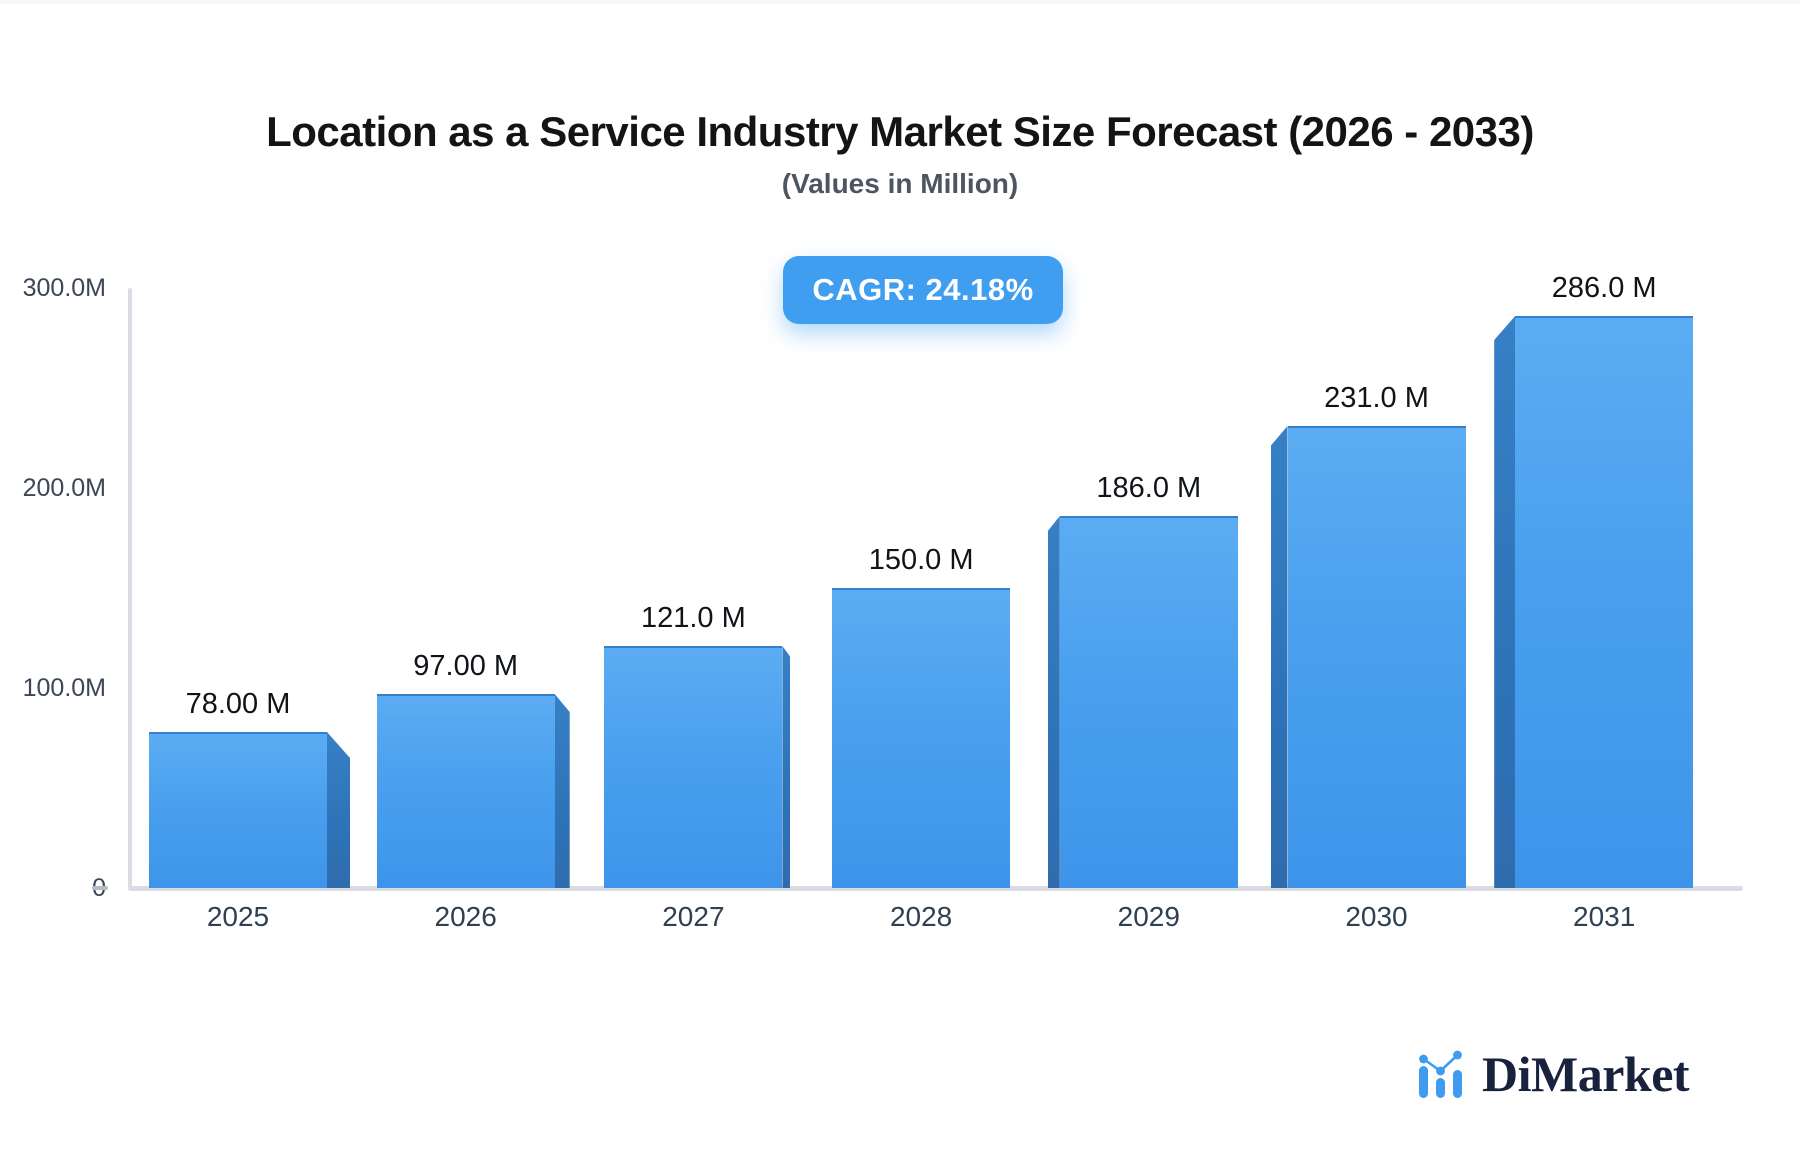 The height and width of the screenshot is (1156, 1800). Describe the element at coordinates (1148, 702) in the screenshot. I see `bar-2029` at that location.